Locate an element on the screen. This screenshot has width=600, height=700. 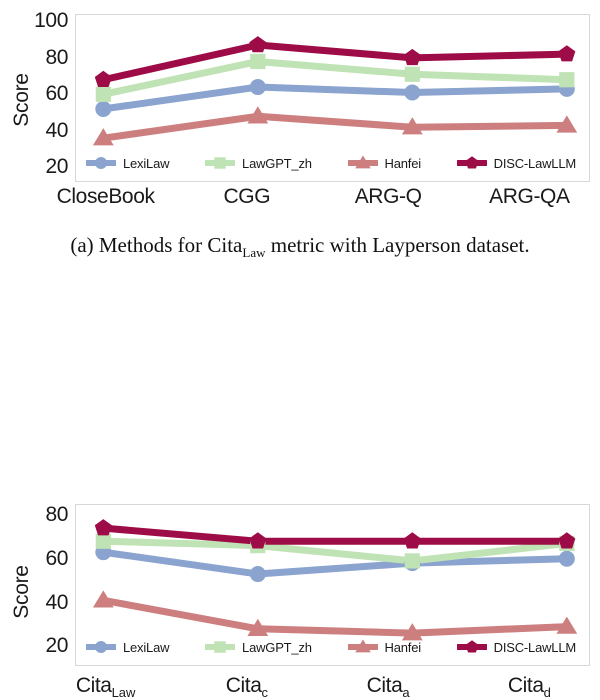
caption-a-subscript: Law is located at coordinates (254, 253).